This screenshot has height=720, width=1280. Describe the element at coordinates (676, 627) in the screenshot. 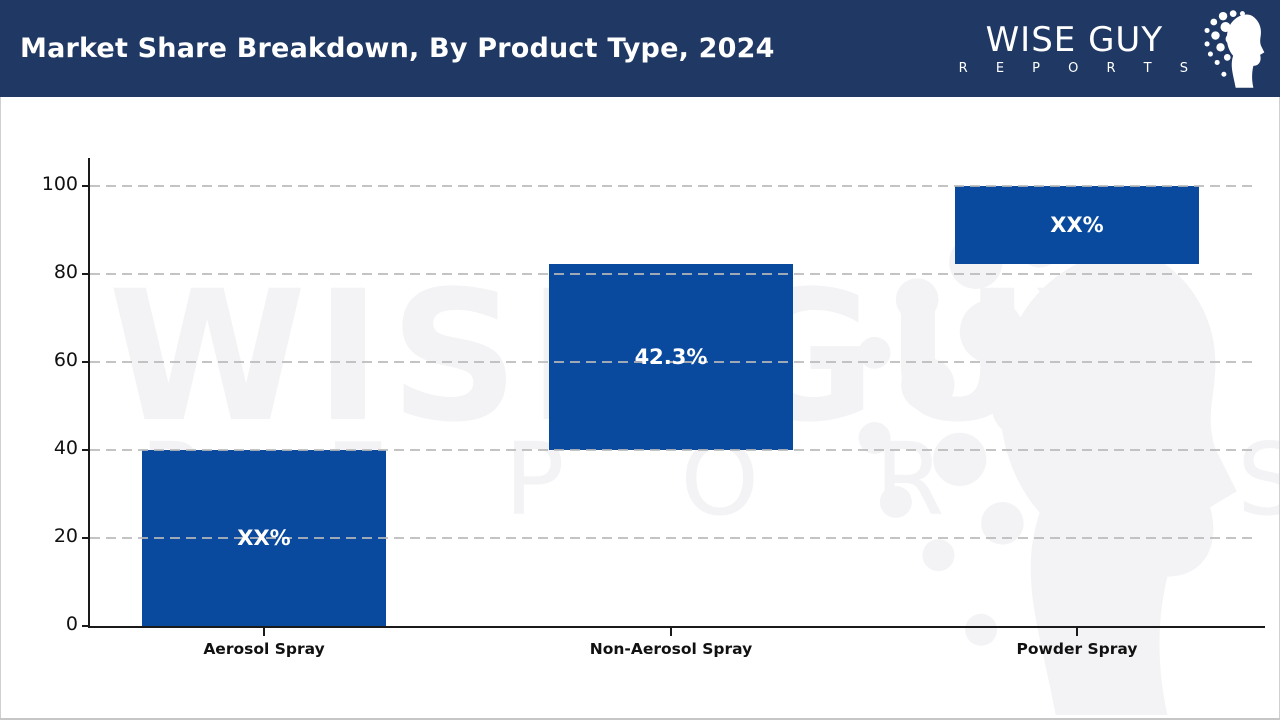

I see `x-axis-line` at that location.